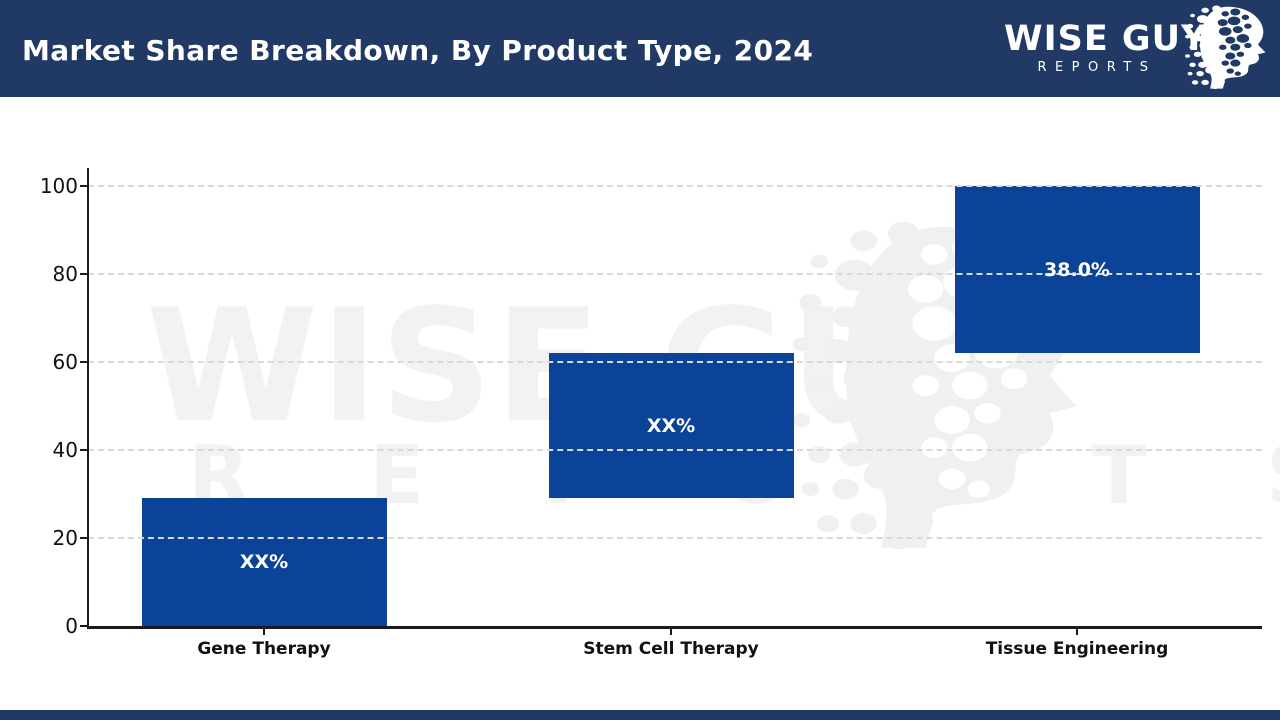 The height and width of the screenshot is (720, 1280). What do you see at coordinates (65, 362) in the screenshot?
I see `y-axis-tick-label: 60` at bounding box center [65, 362].